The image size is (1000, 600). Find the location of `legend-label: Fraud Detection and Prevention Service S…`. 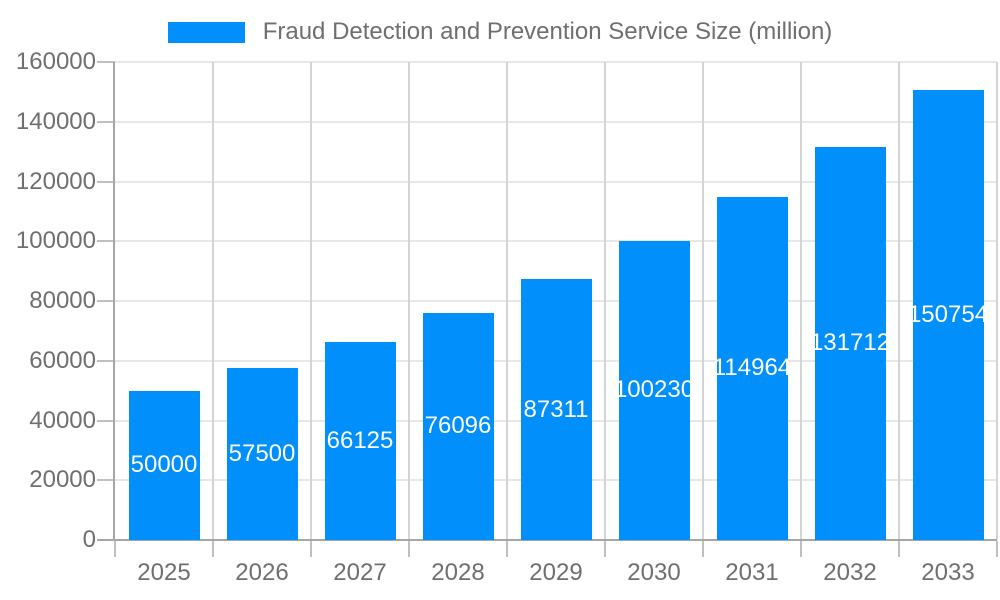

legend-label: Fraud Detection and Prevention Service S… is located at coordinates (547, 31).